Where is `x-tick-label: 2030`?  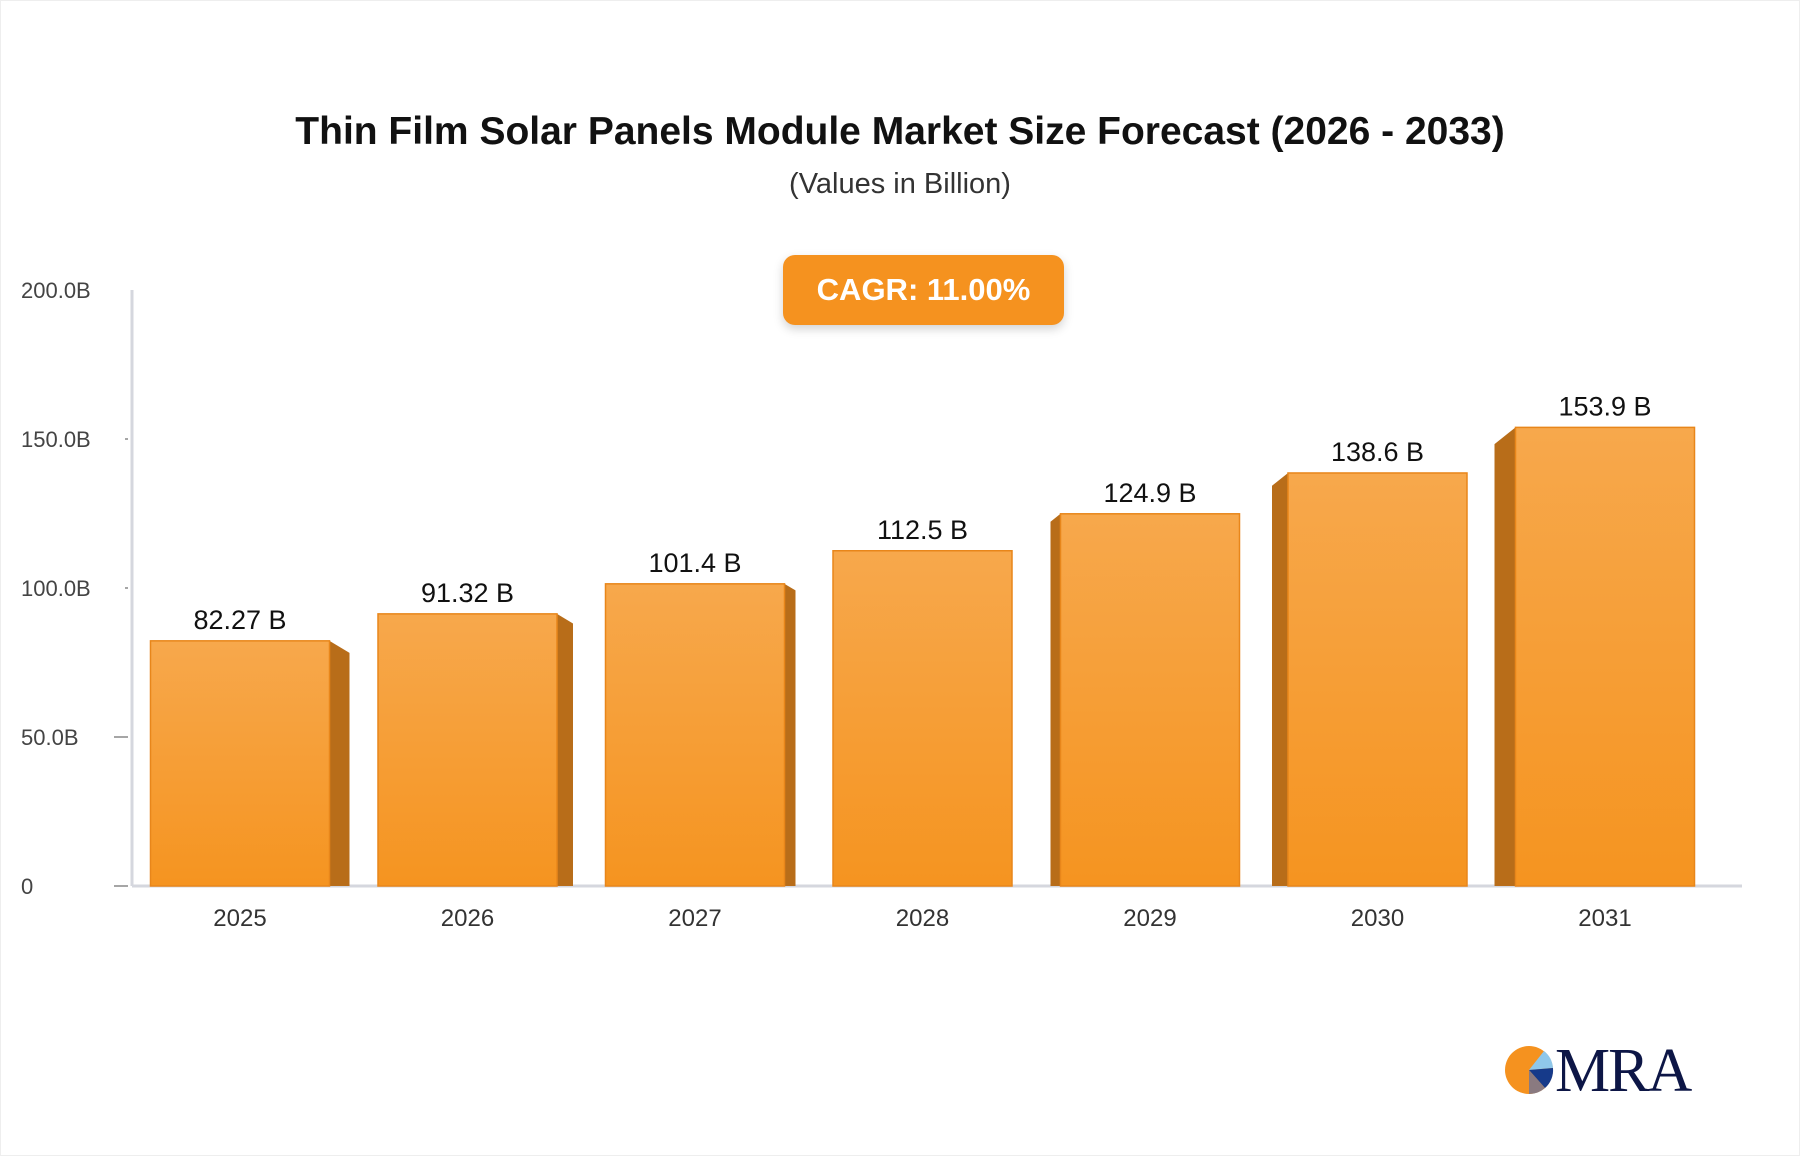 x-tick-label: 2030 is located at coordinates (1377, 918).